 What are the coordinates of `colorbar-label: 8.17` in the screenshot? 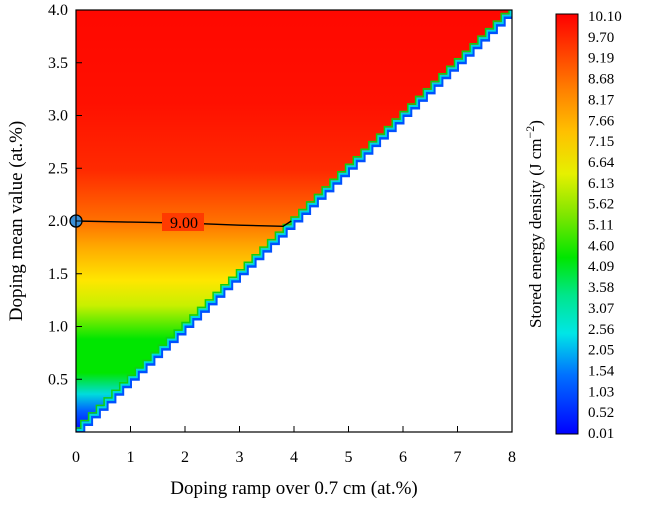 It's located at (601, 100).